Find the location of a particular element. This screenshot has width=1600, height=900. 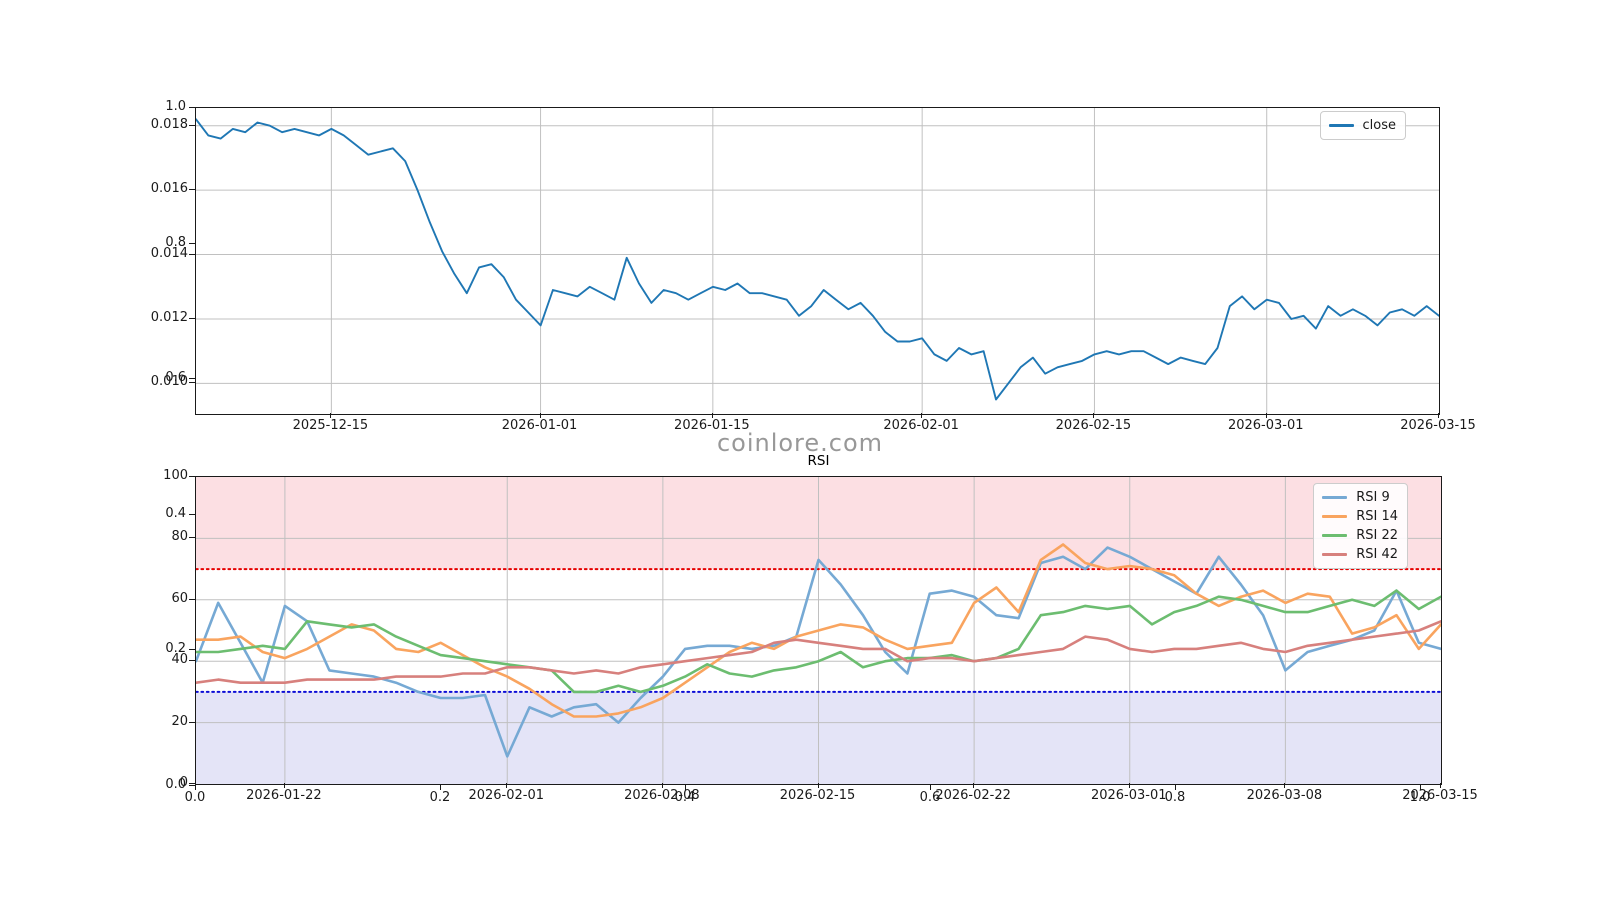

legend-item: close is located at coordinates (1362, 125).